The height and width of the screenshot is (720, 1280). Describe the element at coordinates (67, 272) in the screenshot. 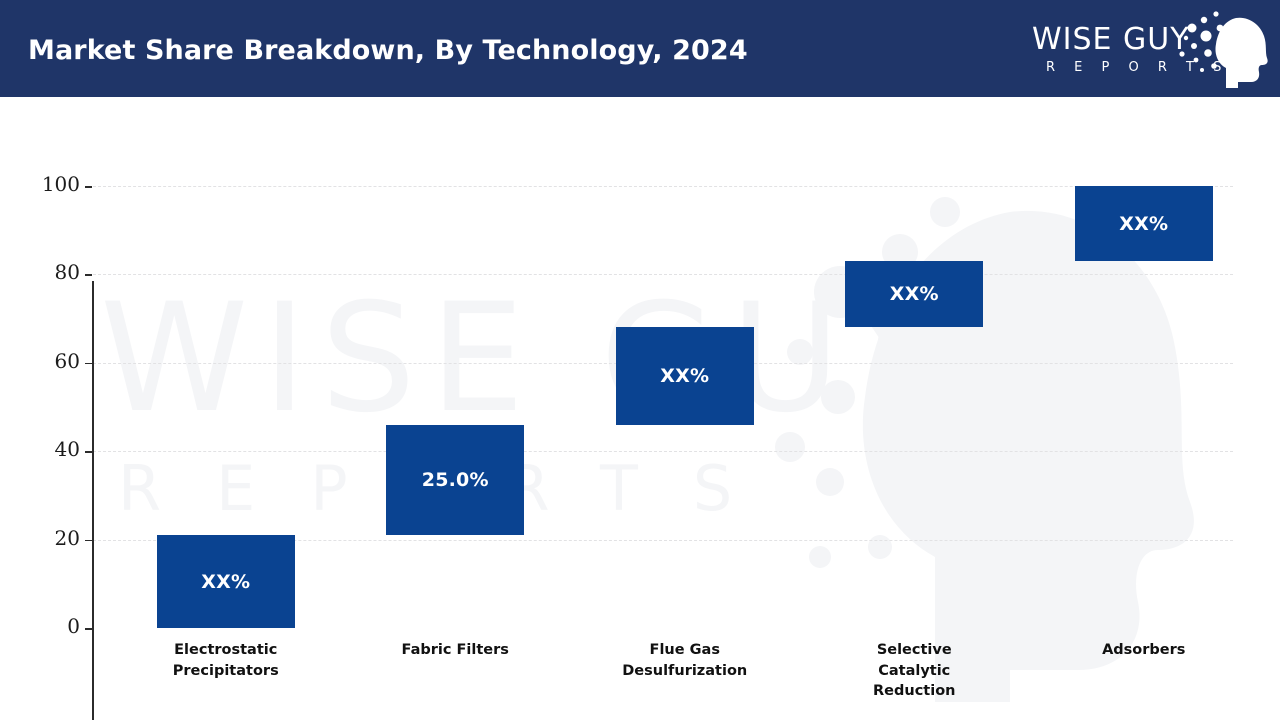

I see `y-axis-tick-label: 80` at that location.